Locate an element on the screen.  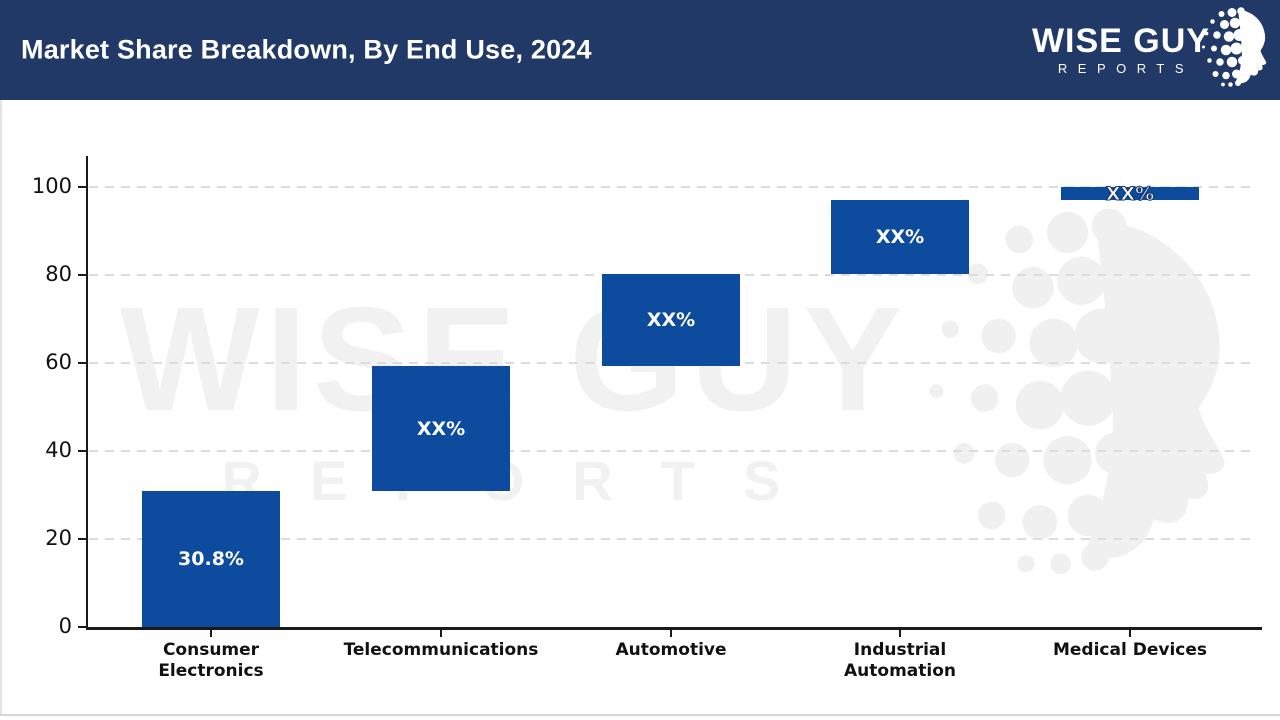
brand-logo: WISE GUY REPORTS is located at coordinates (1151, 50).